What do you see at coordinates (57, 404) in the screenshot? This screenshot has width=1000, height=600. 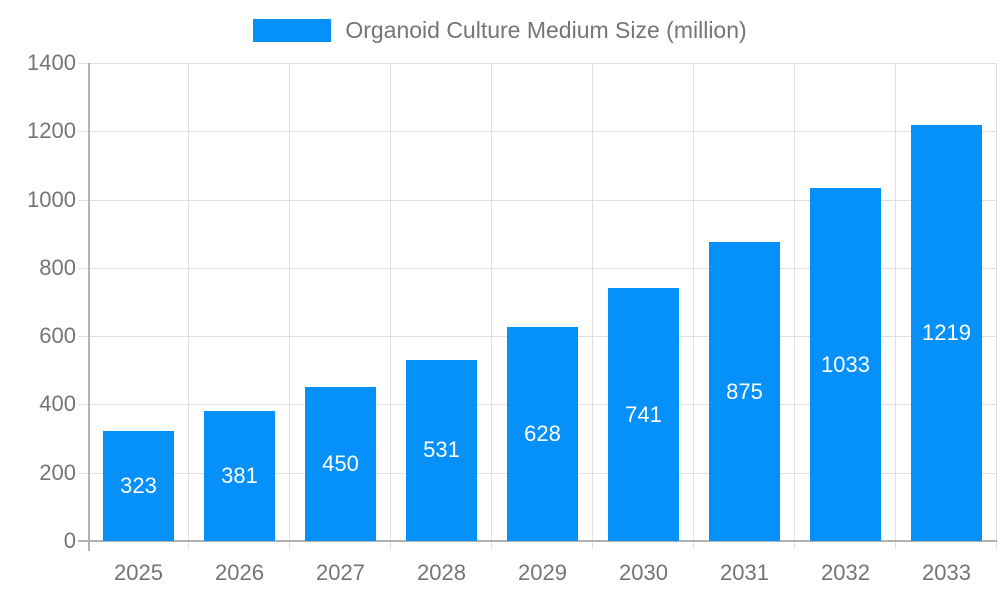 I see `y-axis-tick-label: 400` at bounding box center [57, 404].